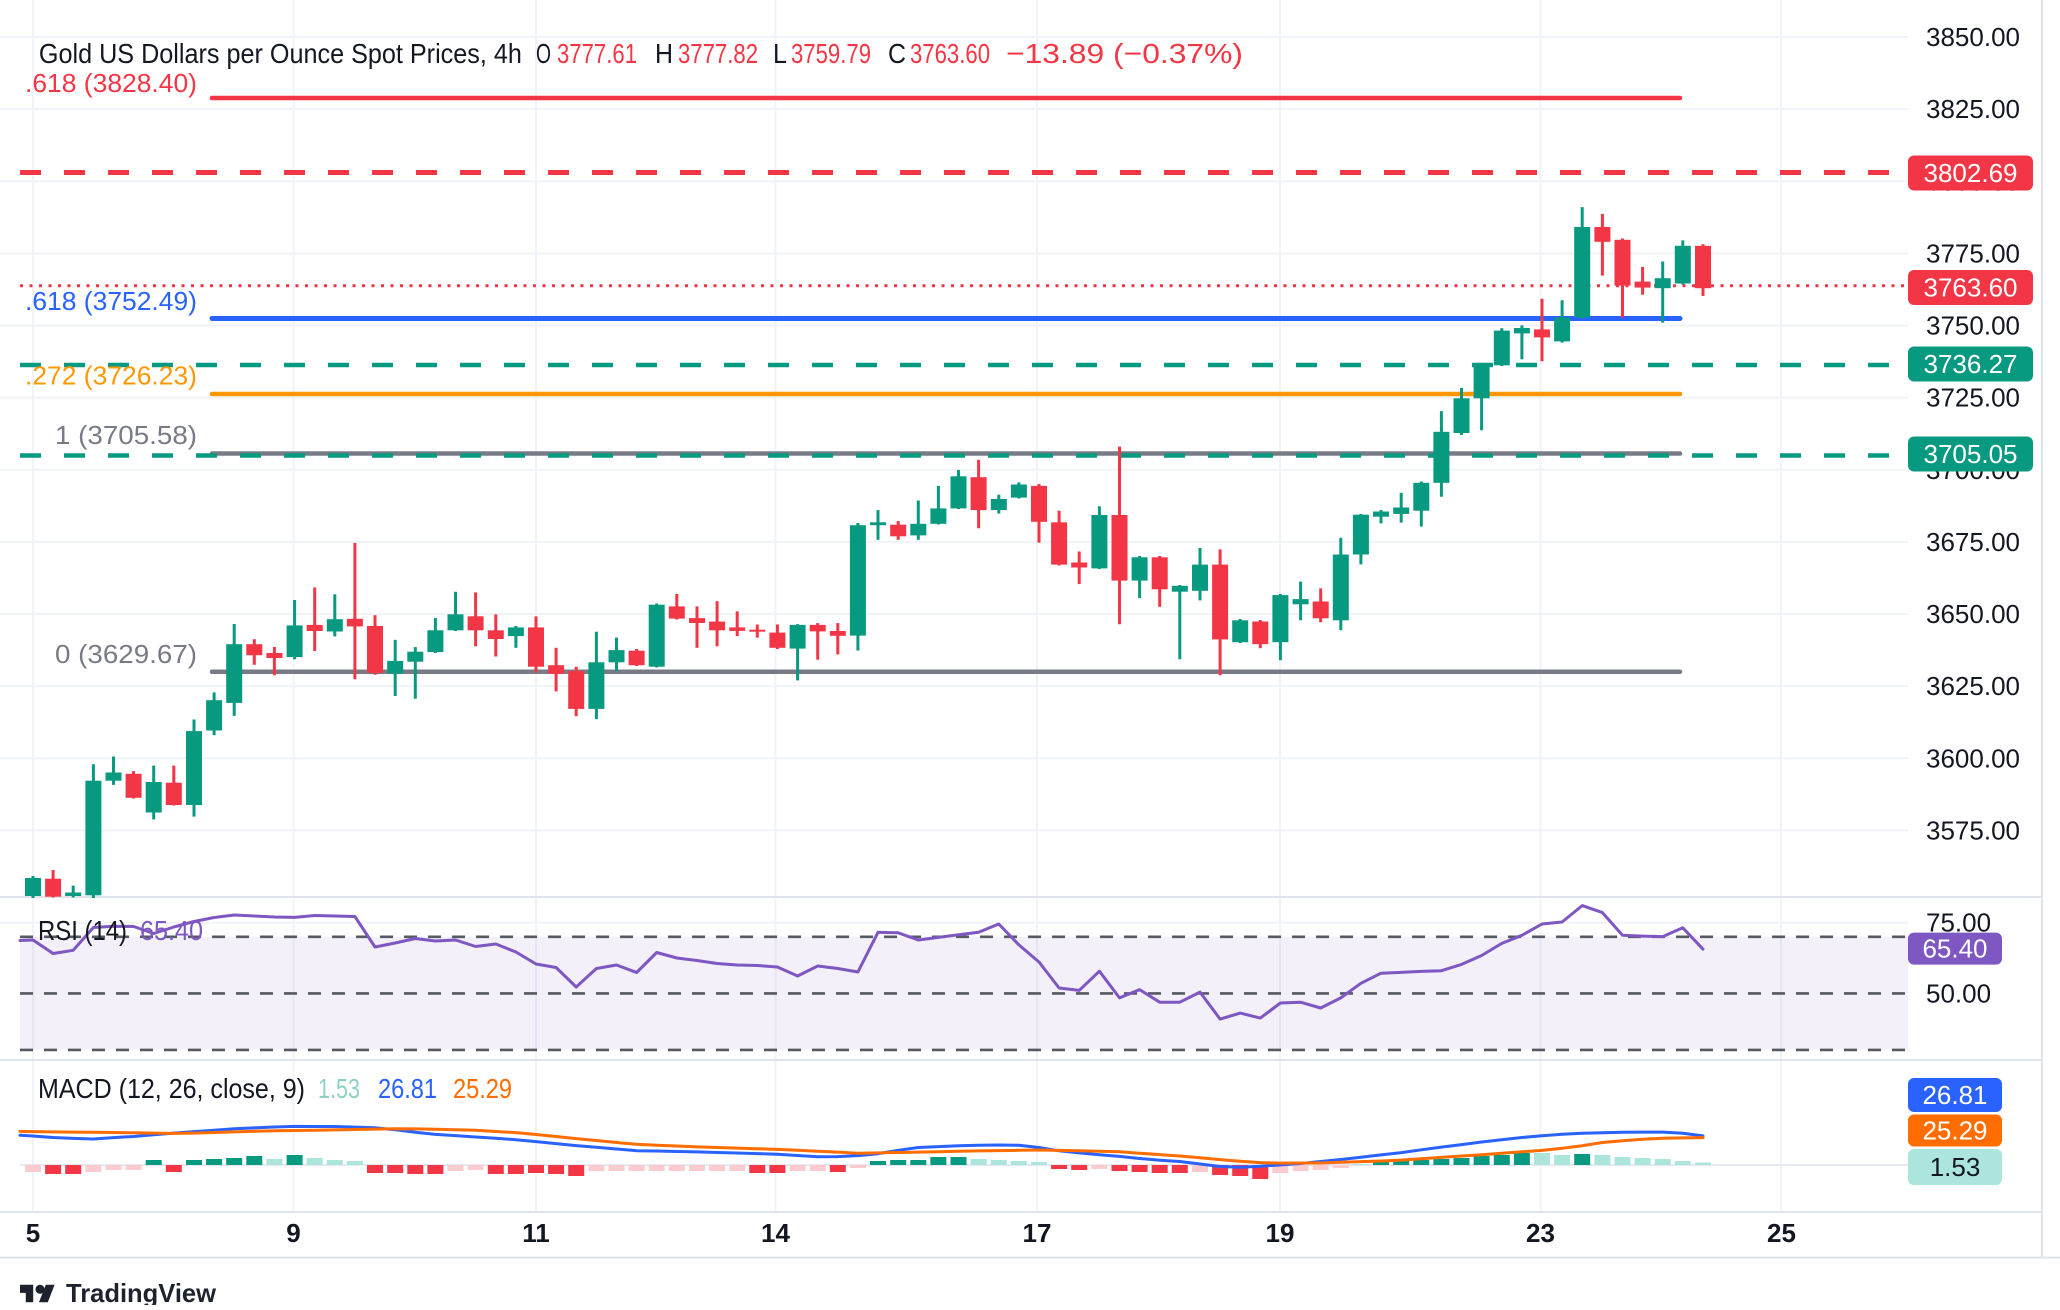  I want to click on svg-text: 17, so click(1037, 1233).